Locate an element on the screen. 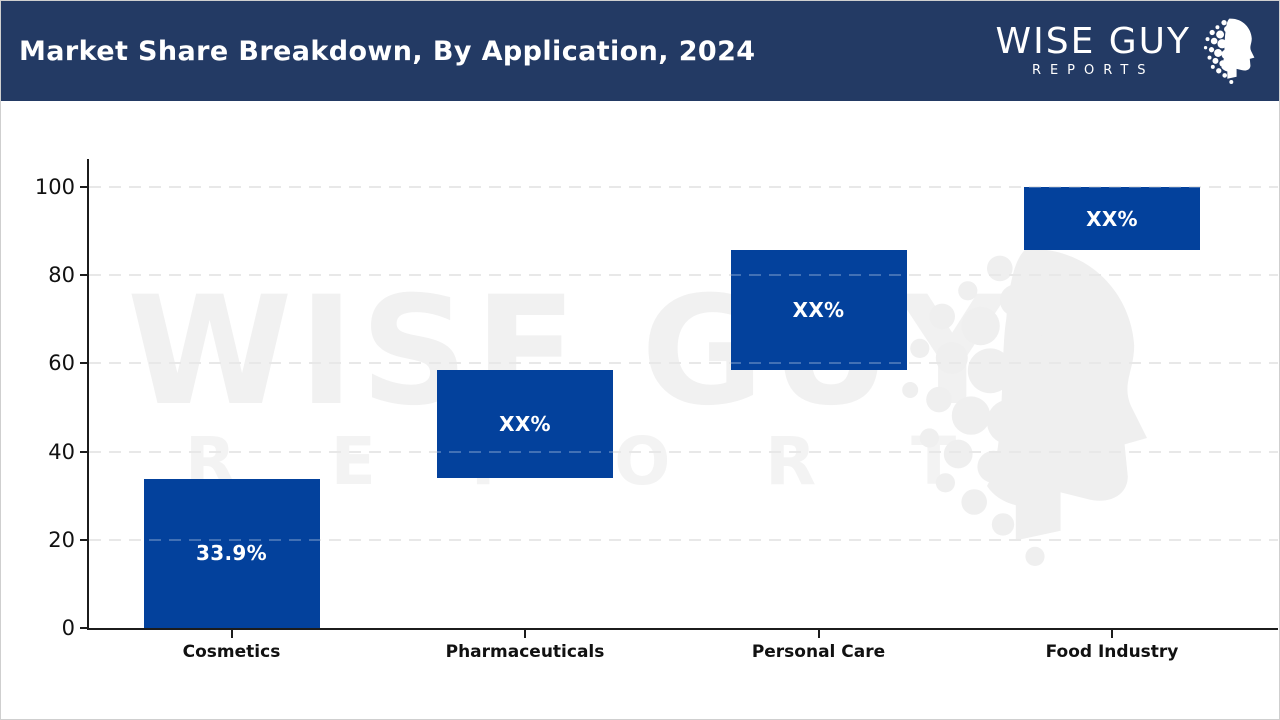  wiseguy-logo: WISE GUY REPORTS is located at coordinates (1129, 51).